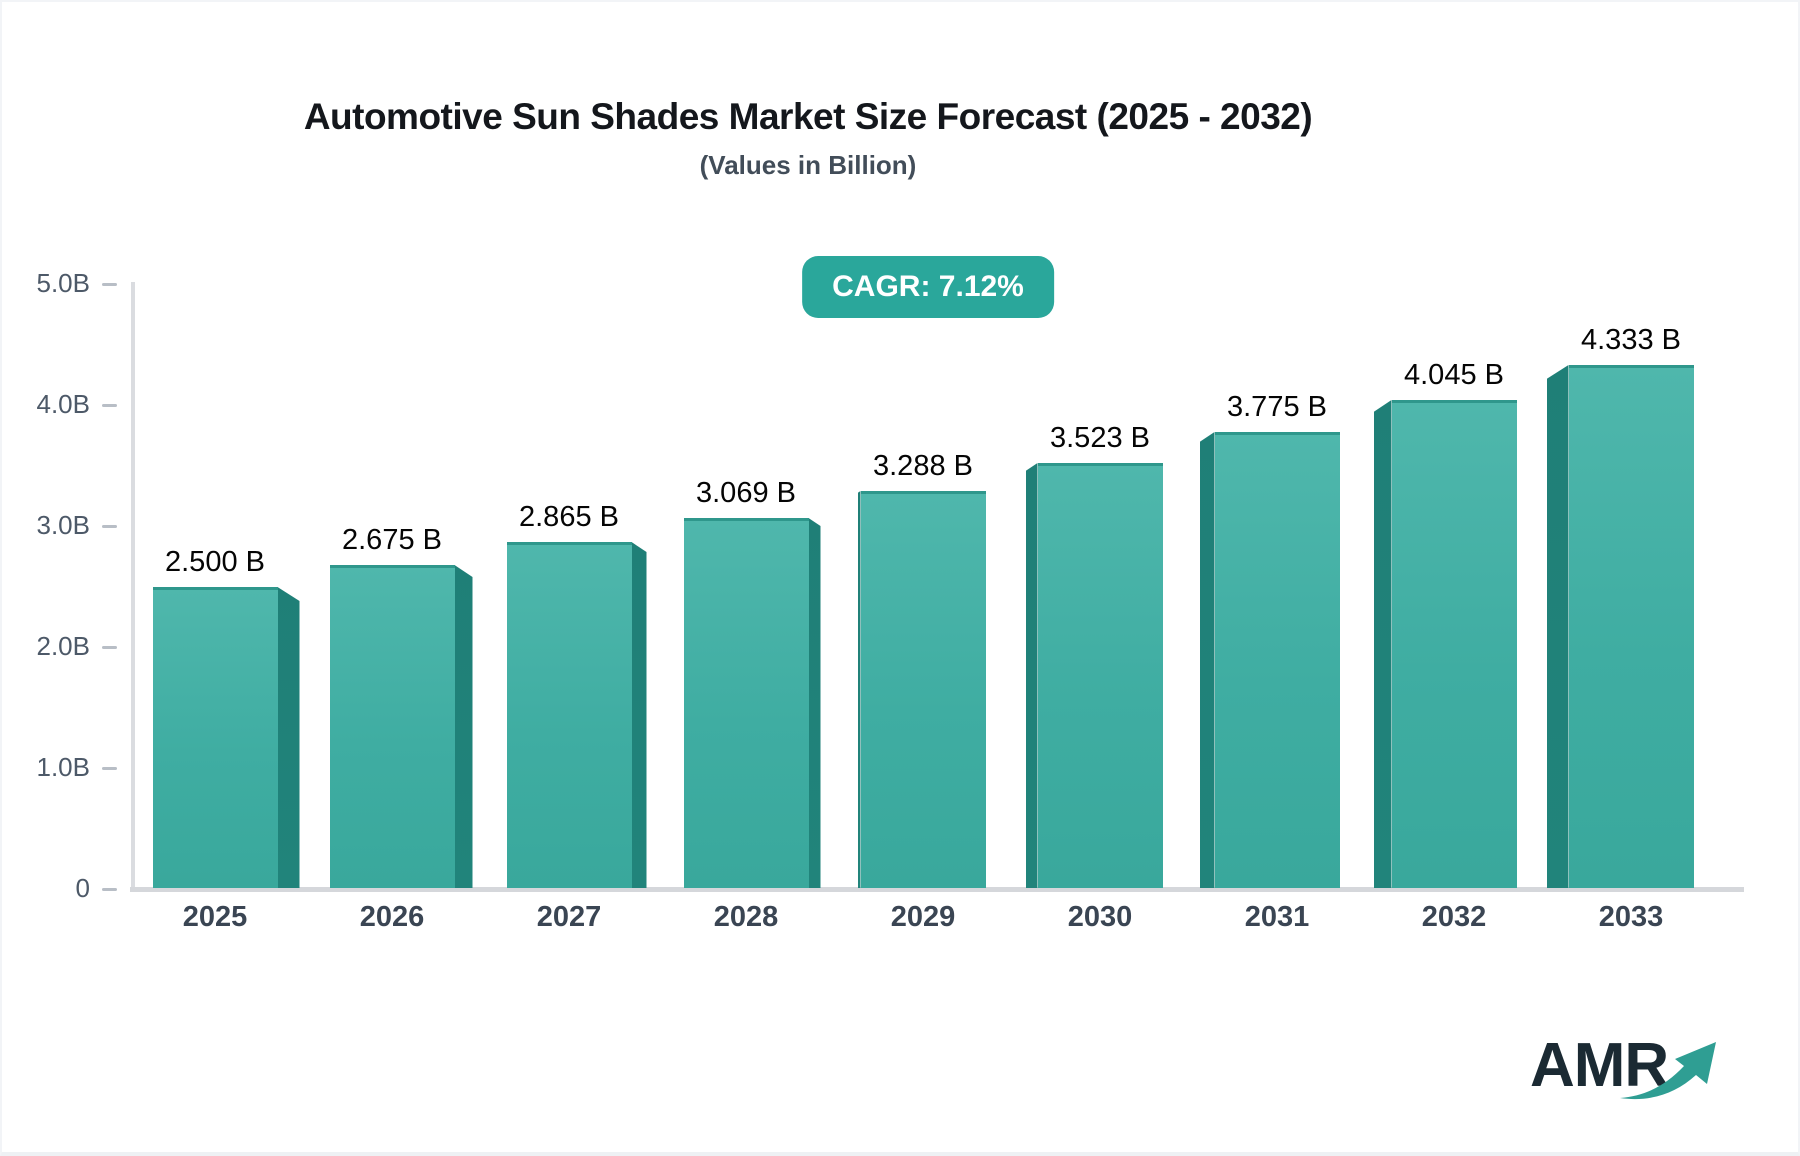 The image size is (1800, 1156). What do you see at coordinates (1454, 917) in the screenshot?
I see `x-tick-label: 2032` at bounding box center [1454, 917].